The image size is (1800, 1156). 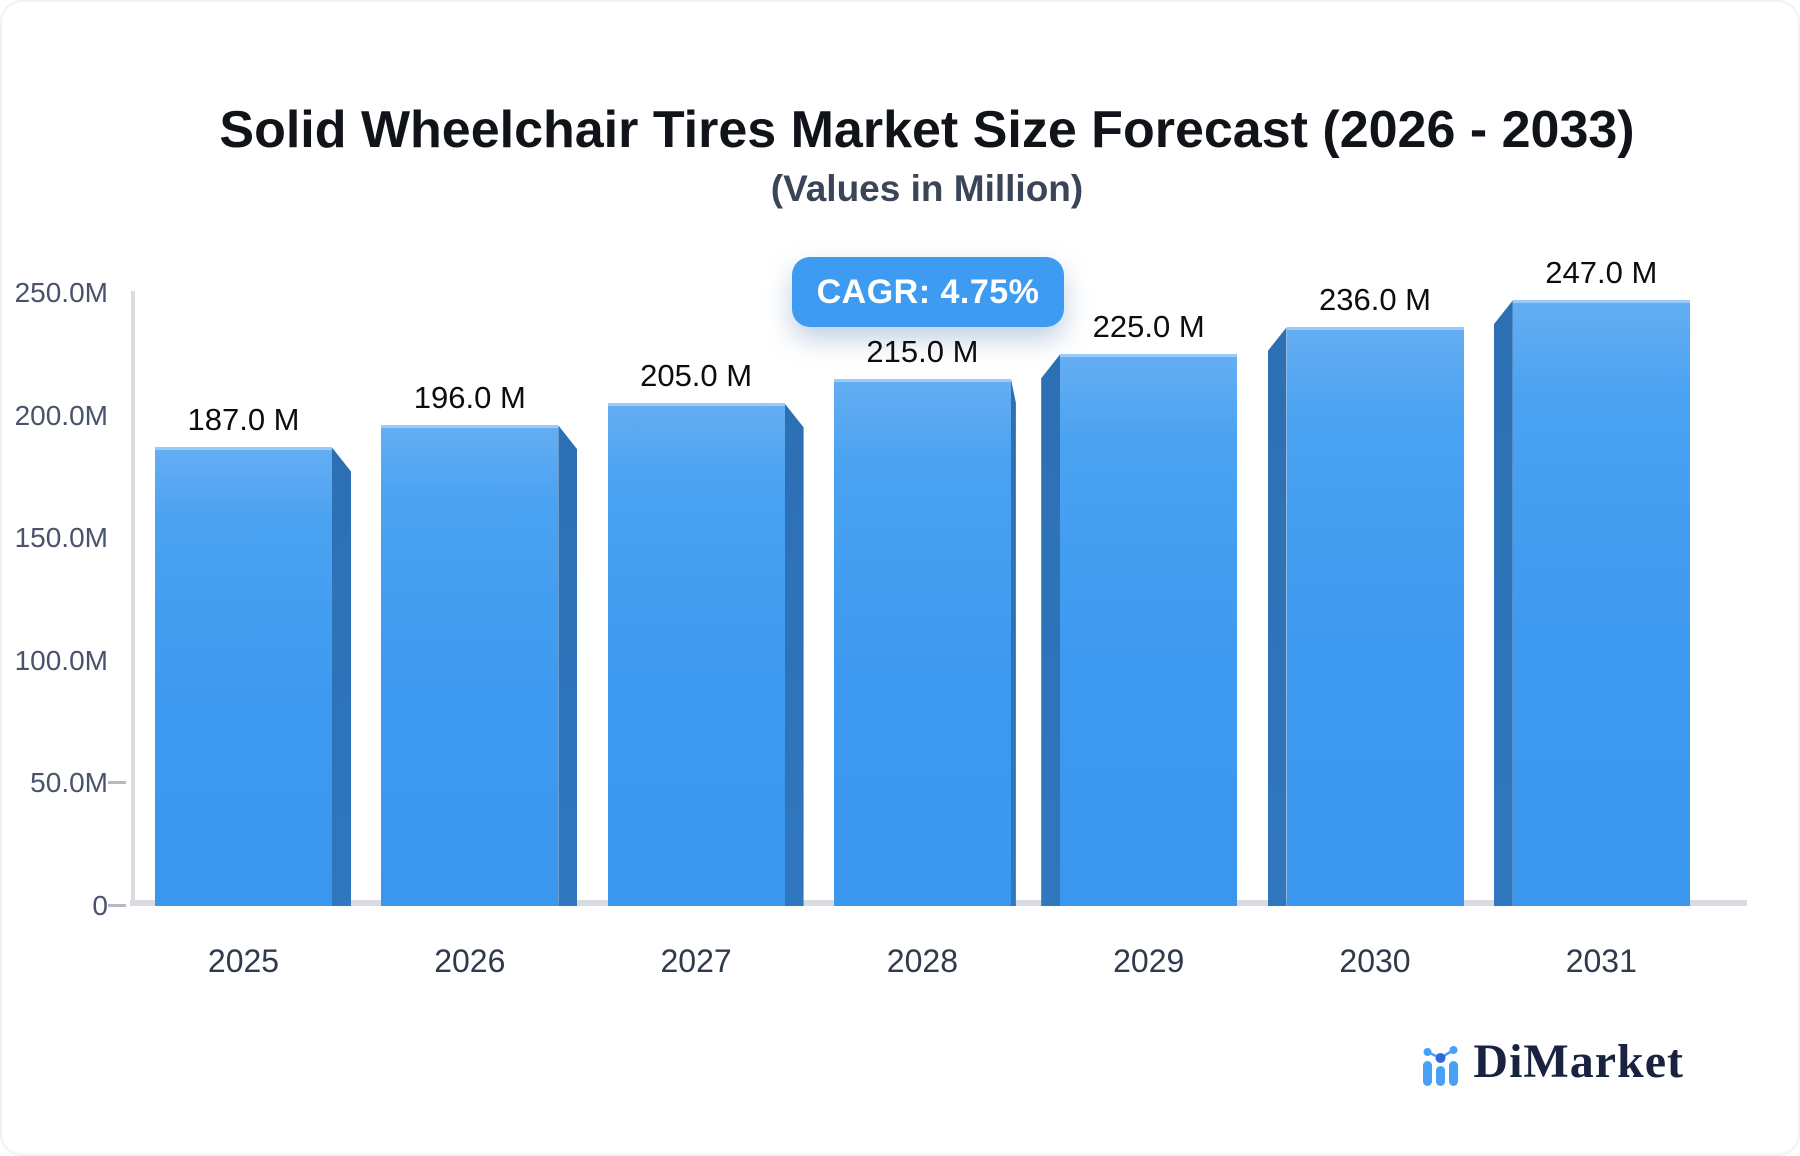 I want to click on x-axis-label: 2030, so click(x=1375, y=961).